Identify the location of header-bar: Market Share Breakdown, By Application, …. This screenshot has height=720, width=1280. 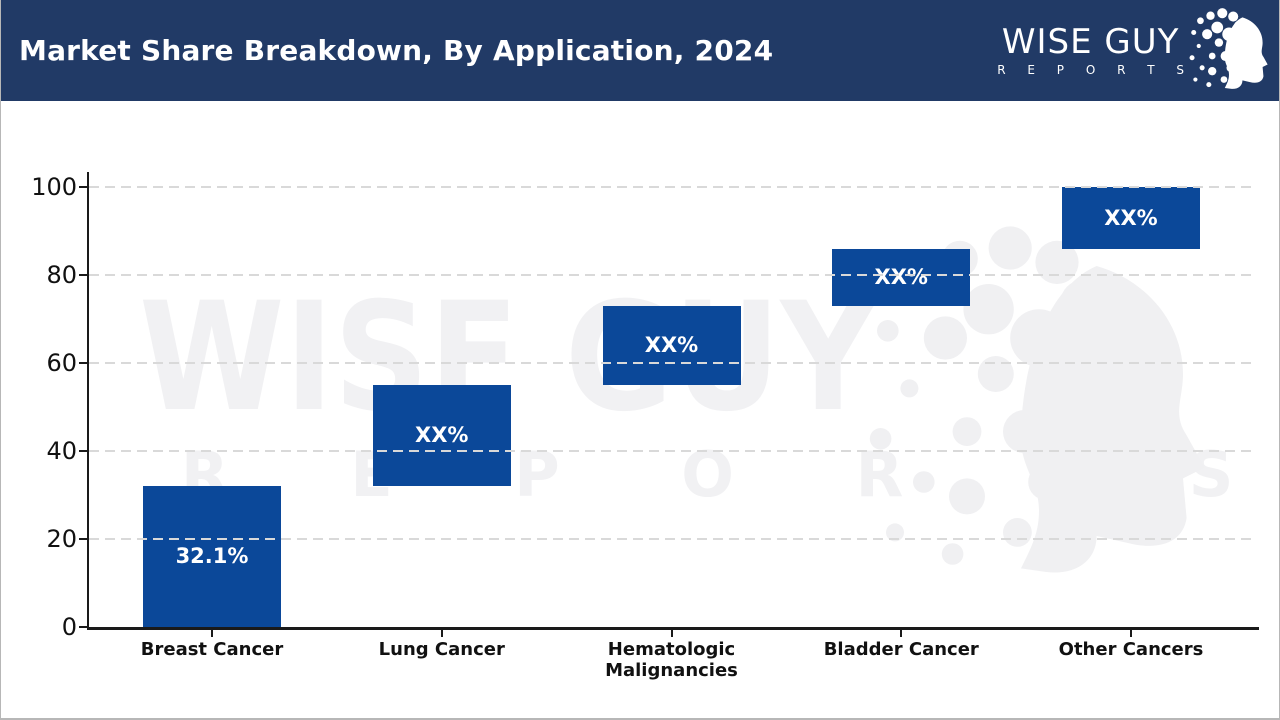
(640, 50).